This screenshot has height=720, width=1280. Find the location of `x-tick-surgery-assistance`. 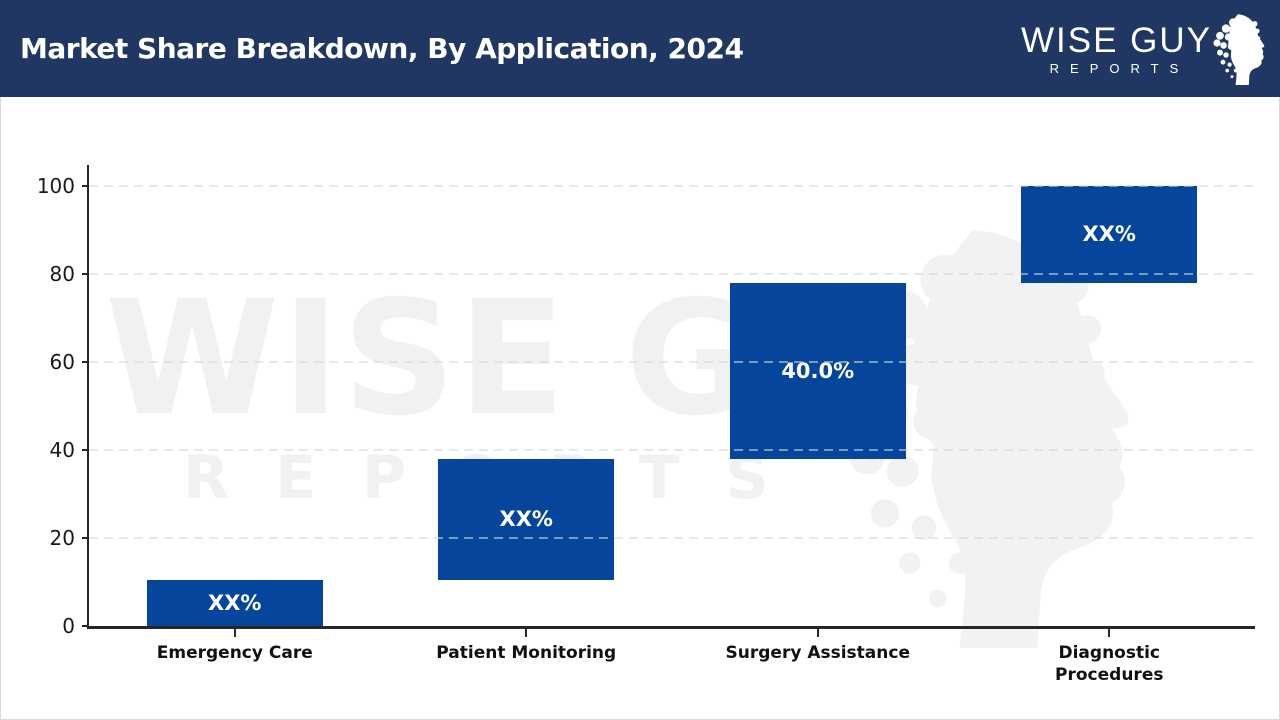

x-tick-surgery-assistance is located at coordinates (817, 633).